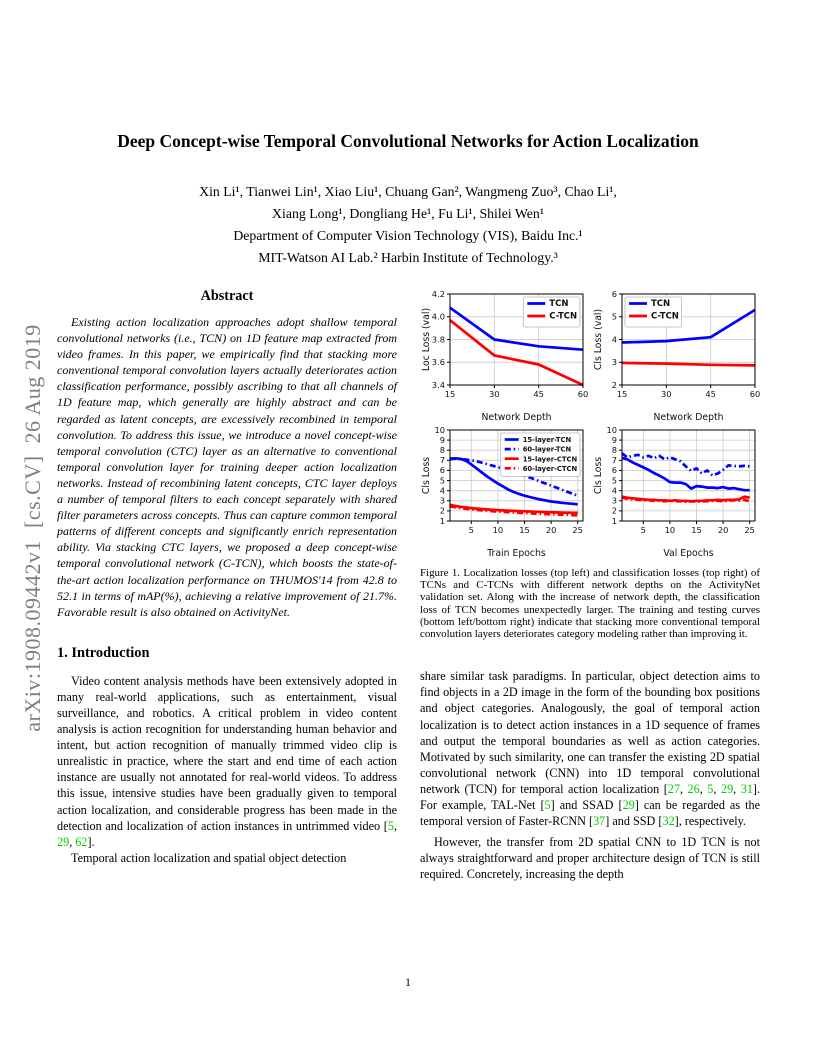 The width and height of the screenshot is (816, 1056). What do you see at coordinates (599, 821) in the screenshot?
I see `citation-link: 37` at bounding box center [599, 821].